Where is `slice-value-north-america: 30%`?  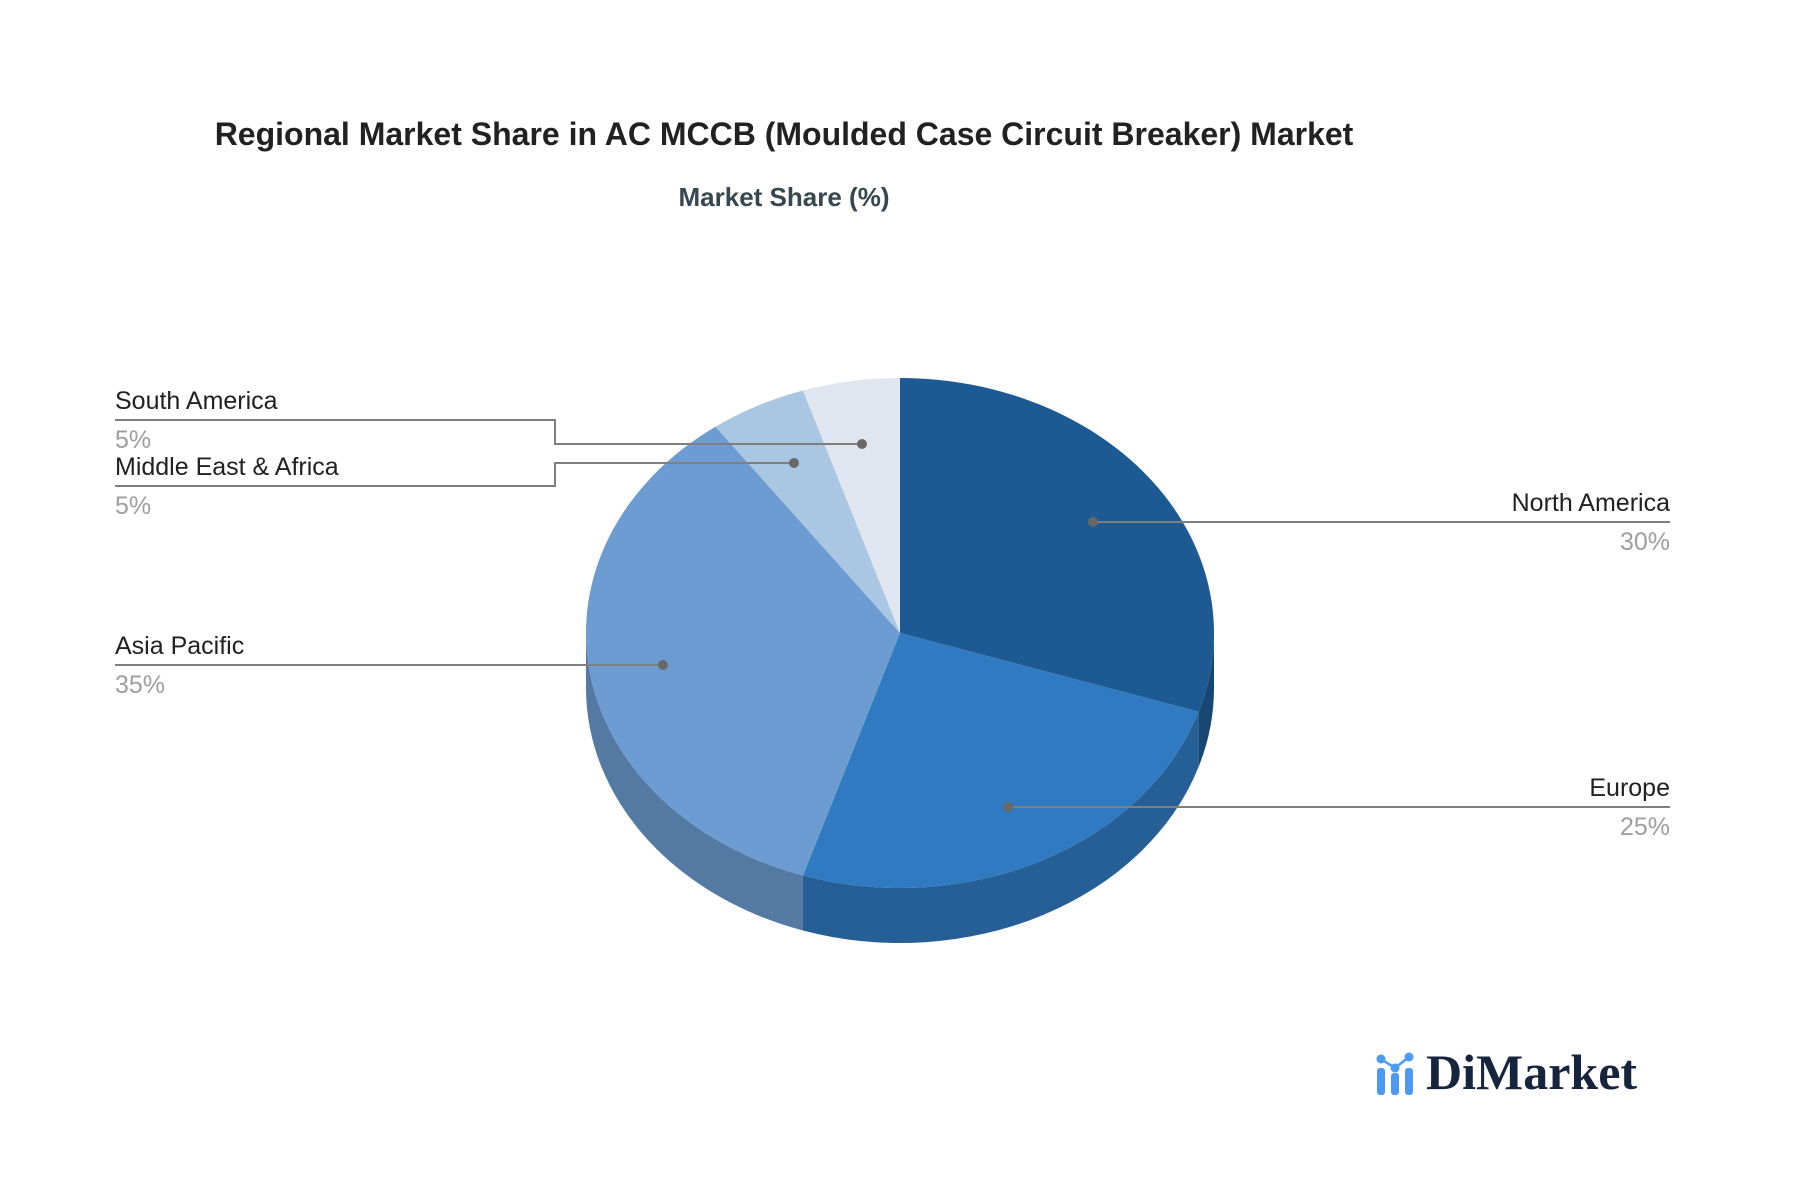
slice-value-north-america: 30% is located at coordinates (1644, 542).